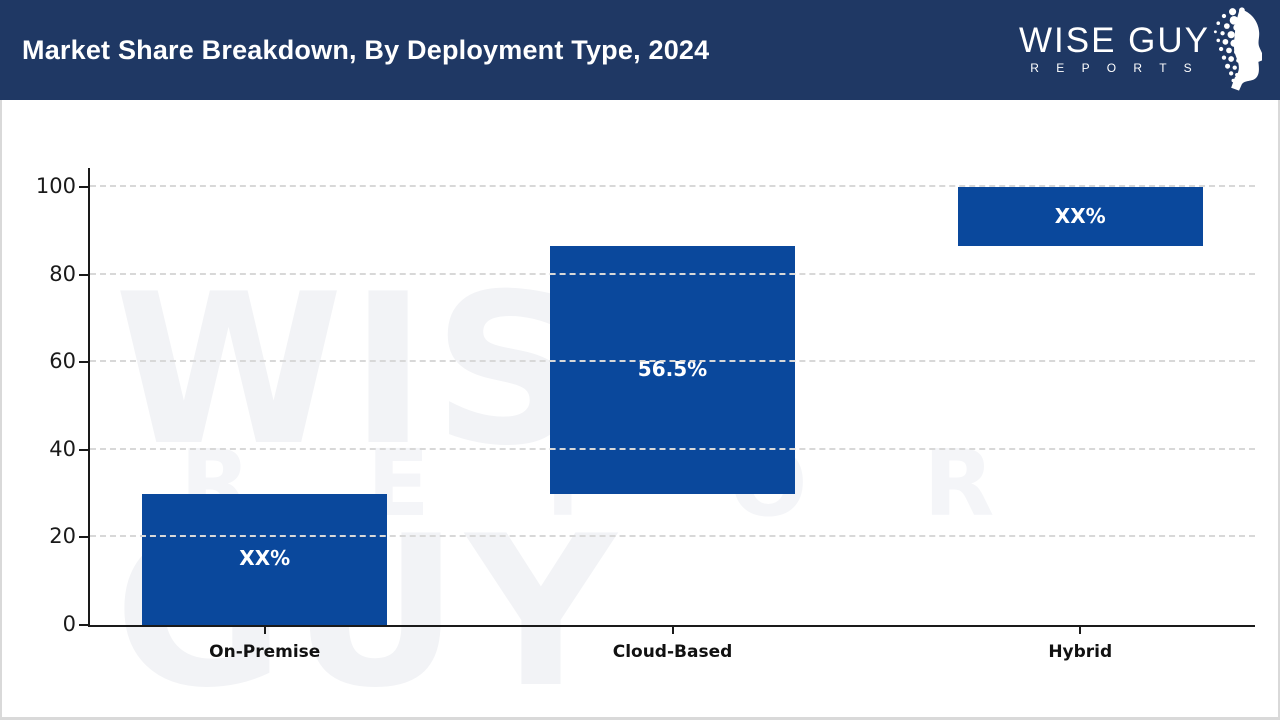 This screenshot has height=720, width=1280. What do you see at coordinates (62, 273) in the screenshot?
I see `y-tick-label: 80` at bounding box center [62, 273].